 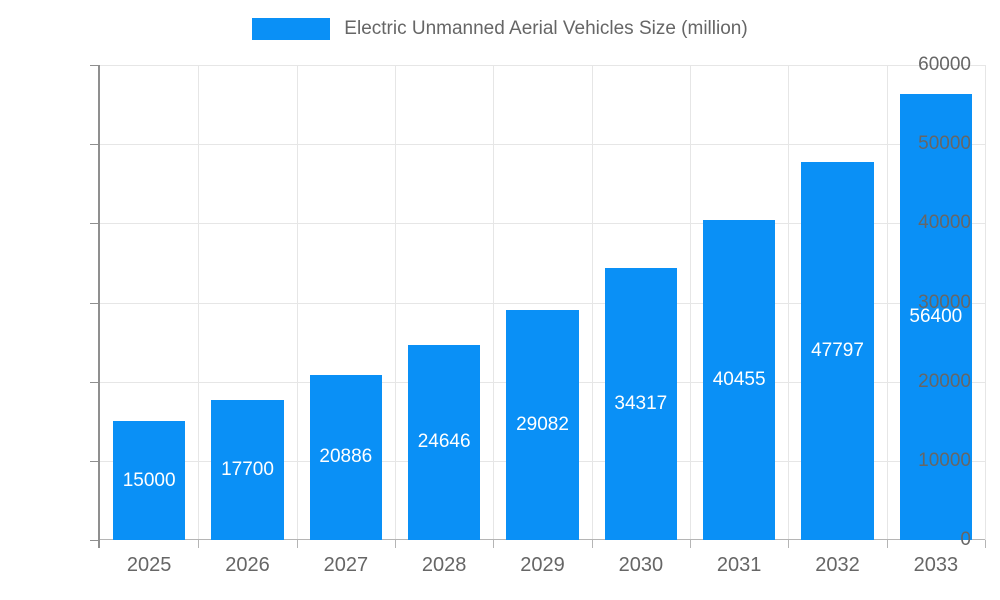 I want to click on y-tick-label: 60000, so click(x=944, y=64).